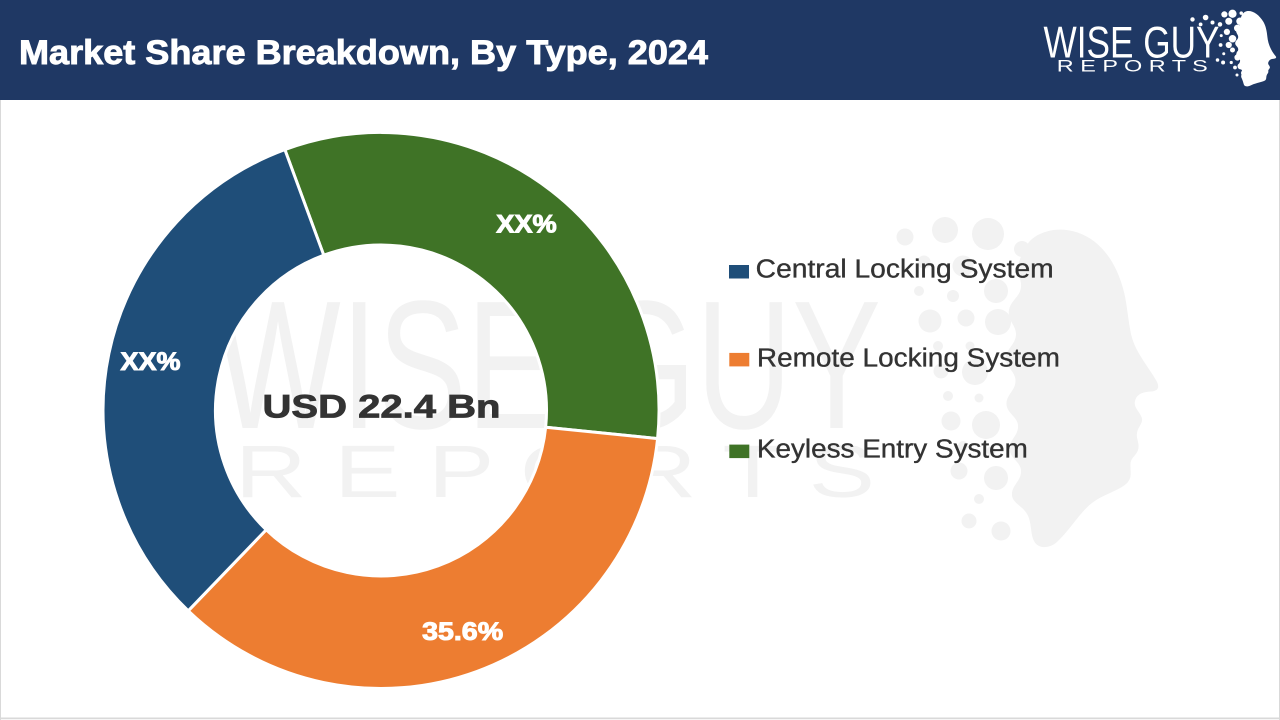 This screenshot has width=1280, height=720. Describe the element at coordinates (892, 450) in the screenshot. I see `svg-text: Keyless Entry System` at that location.